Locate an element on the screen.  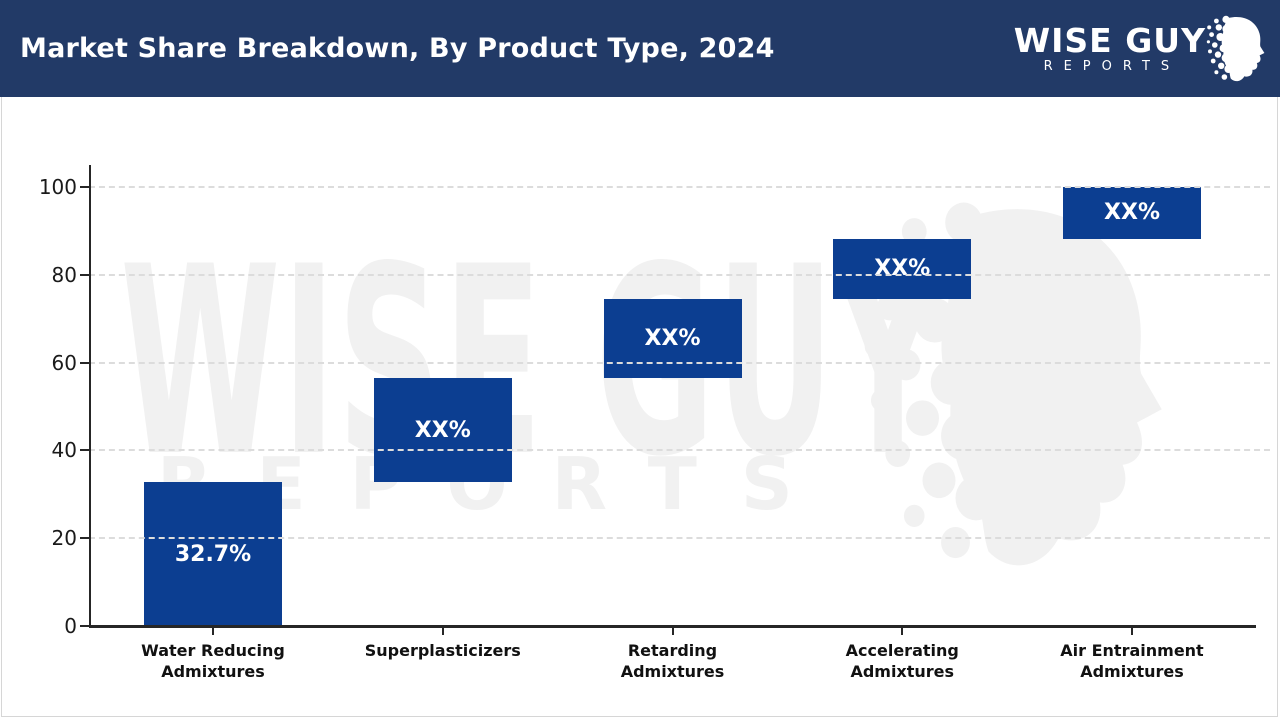
x-category-label: Superplasticizers is located at coordinates (443, 650).